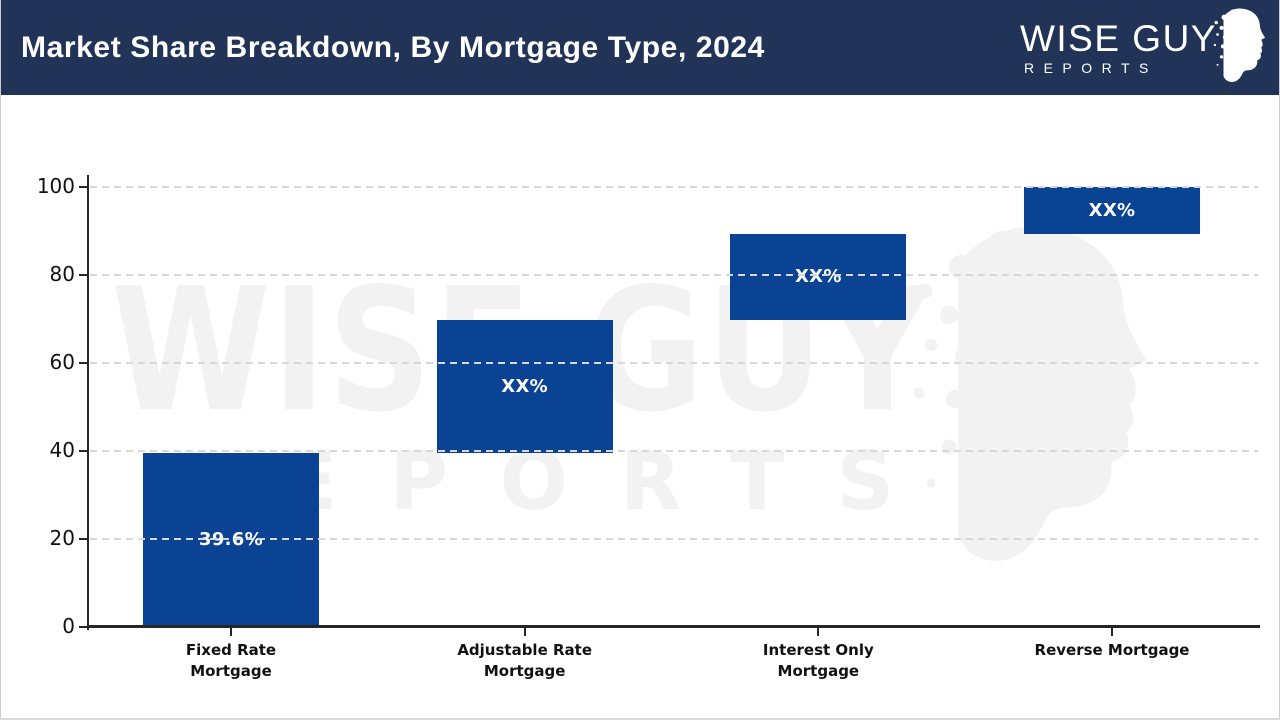 The image size is (1280, 720). I want to click on watermark-face-icon, so click(1030, 394).